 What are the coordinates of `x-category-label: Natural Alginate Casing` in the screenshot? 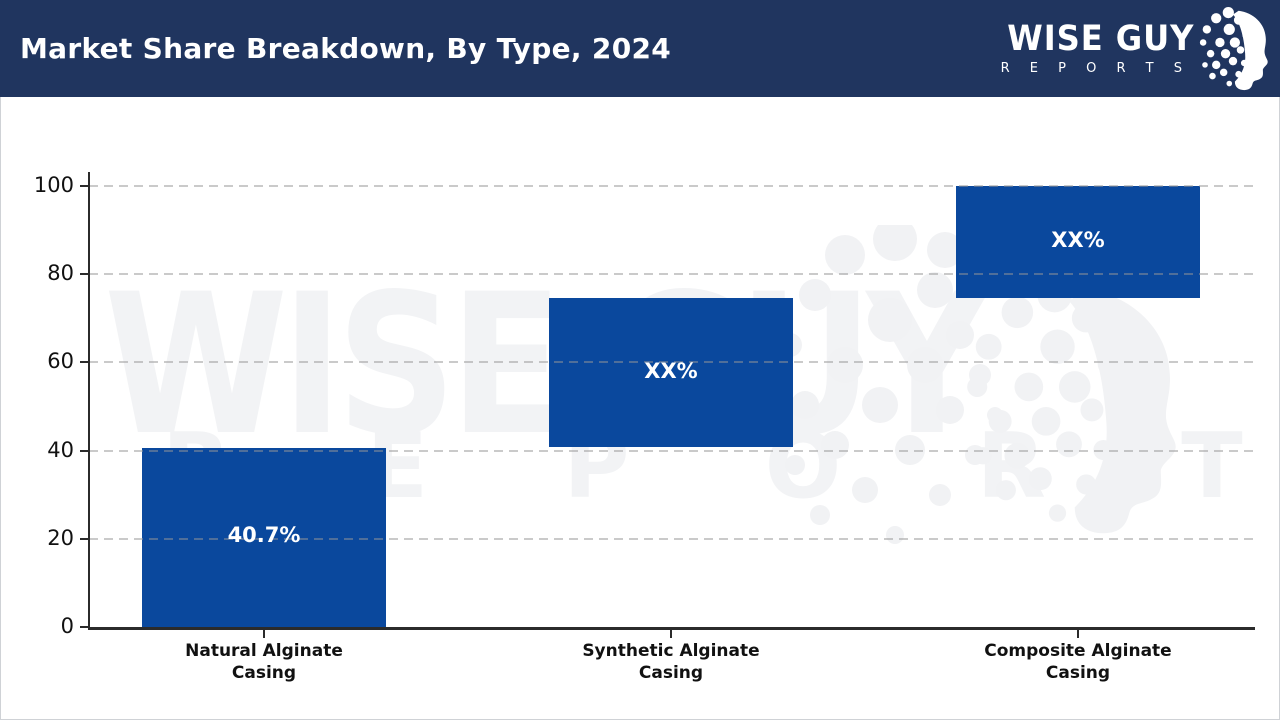 It's located at (264, 662).